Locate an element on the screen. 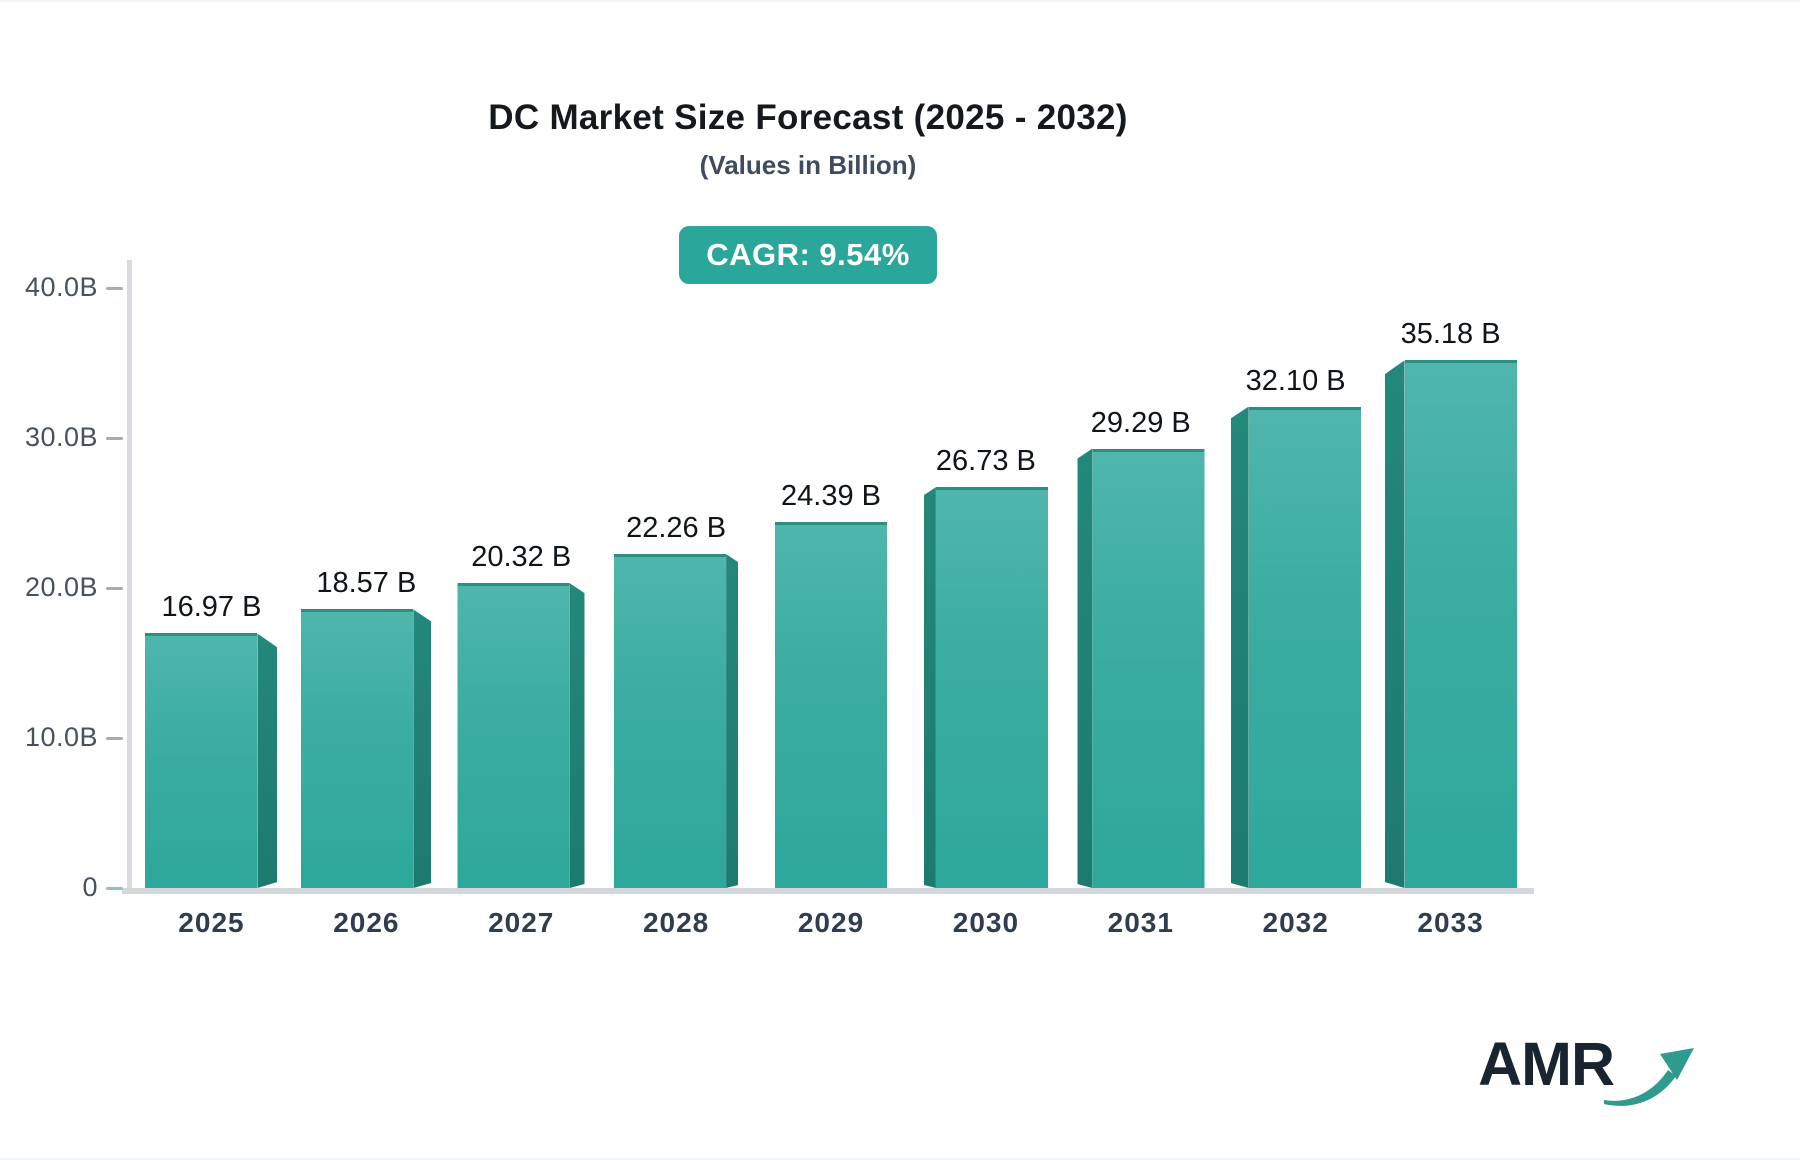 Image resolution: width=1800 pixels, height=1160 pixels. bar-2025: 16.97 B is located at coordinates (211, 739).